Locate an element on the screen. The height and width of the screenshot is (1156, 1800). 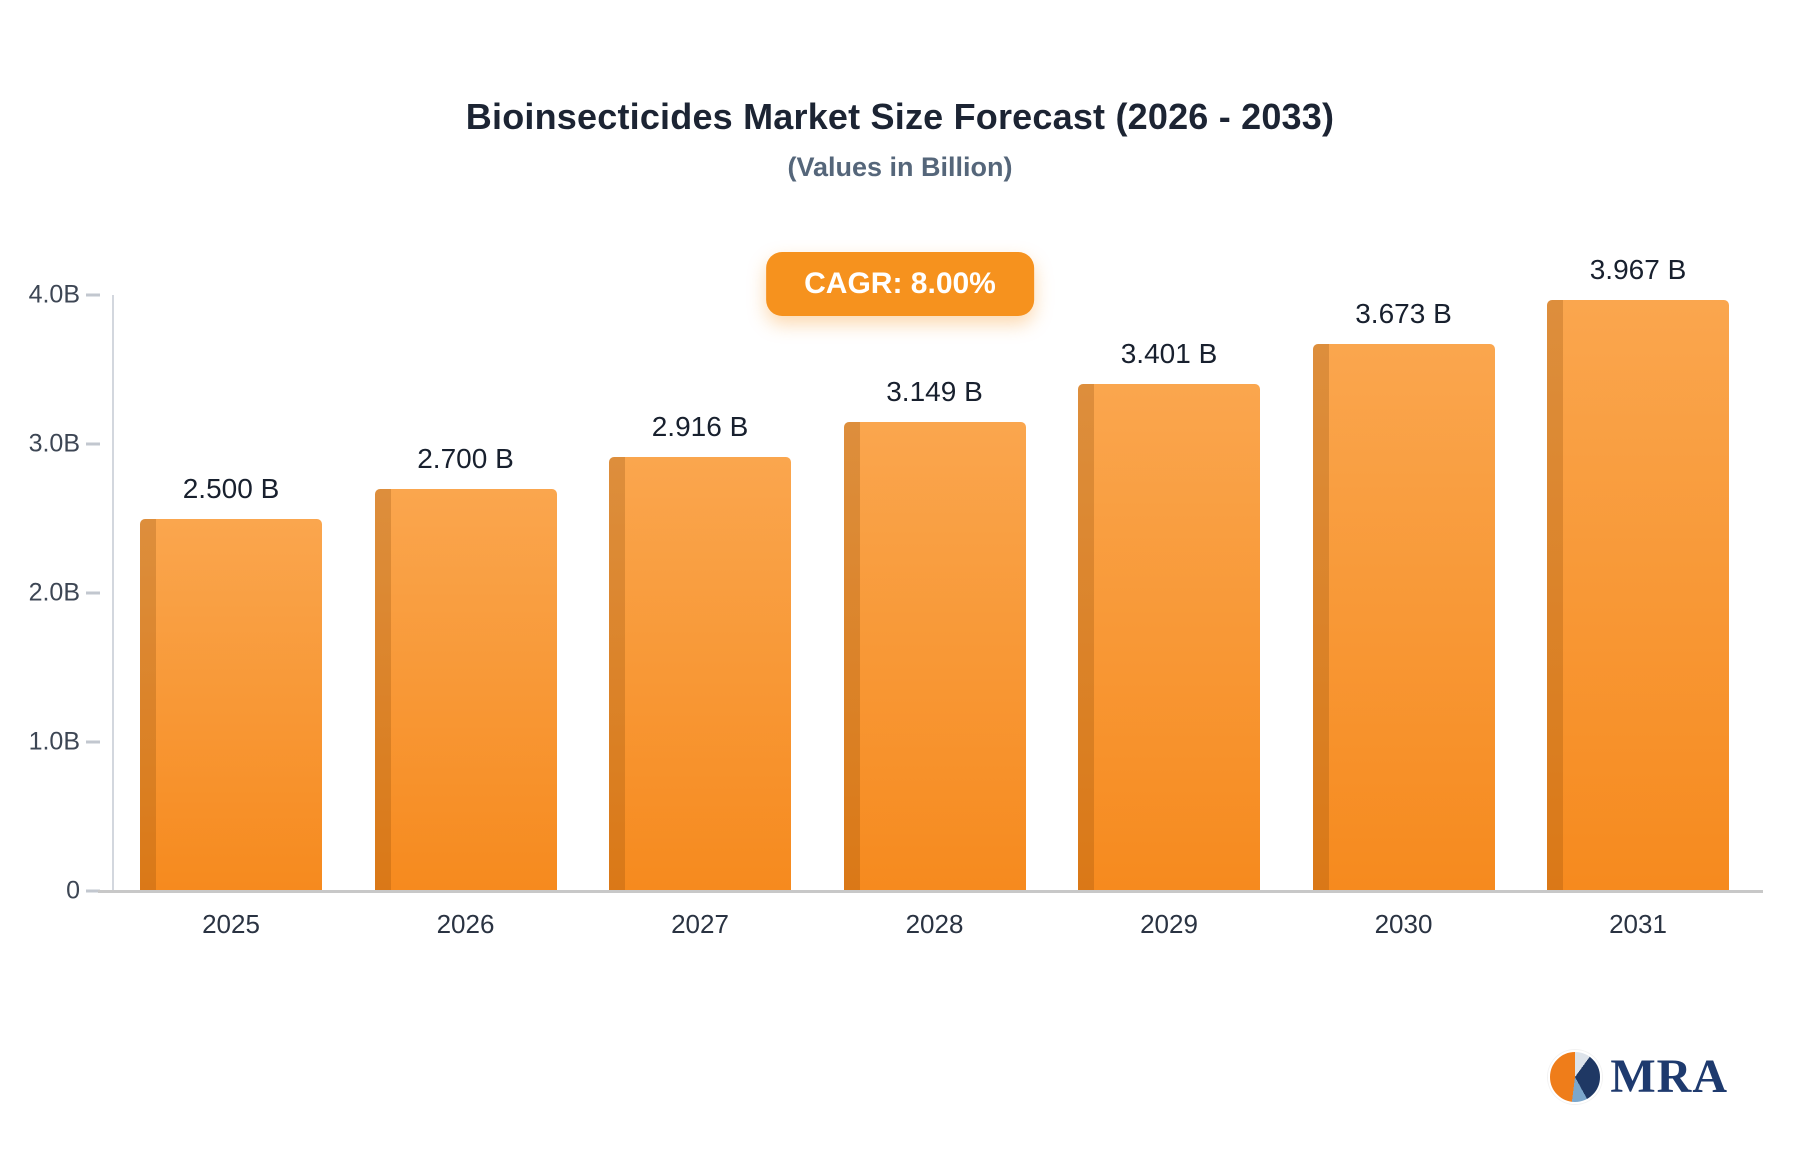
bar-2030: 3.673 B is located at coordinates (1403, 595).